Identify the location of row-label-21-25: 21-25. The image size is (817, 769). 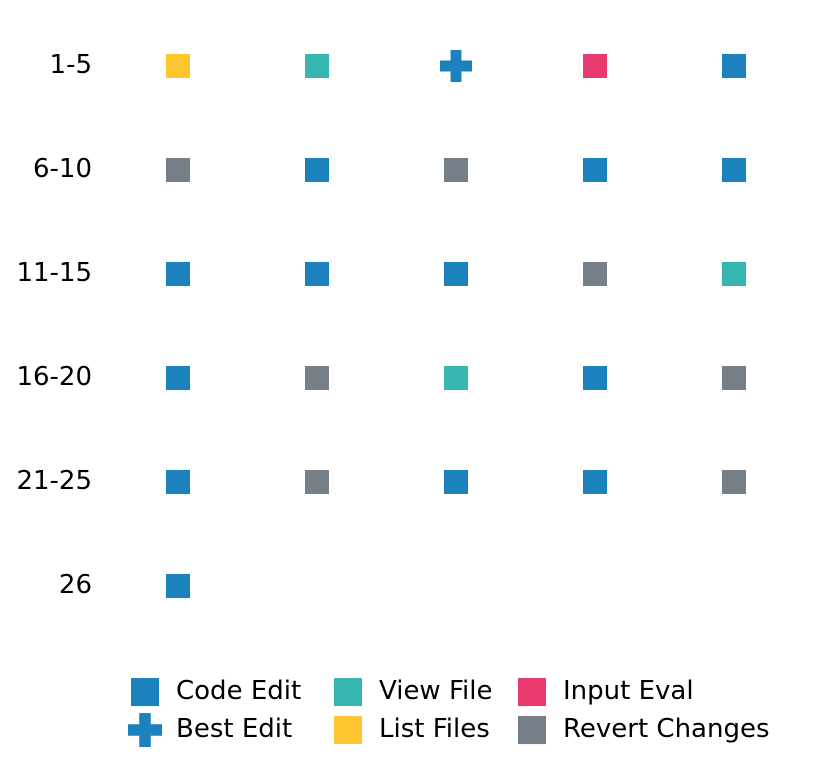
(54, 480).